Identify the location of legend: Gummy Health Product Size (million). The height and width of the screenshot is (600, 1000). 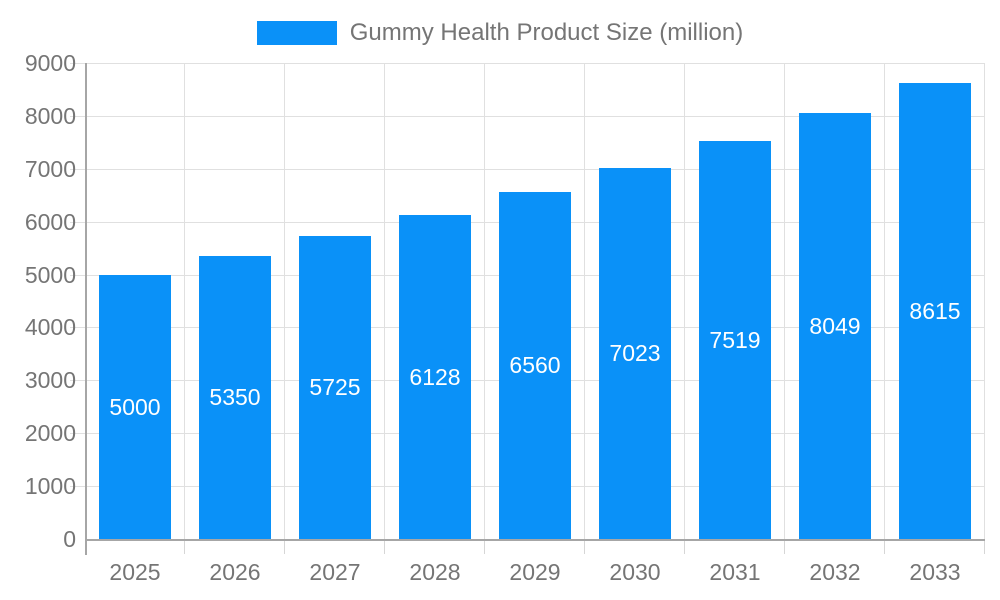
(500, 33).